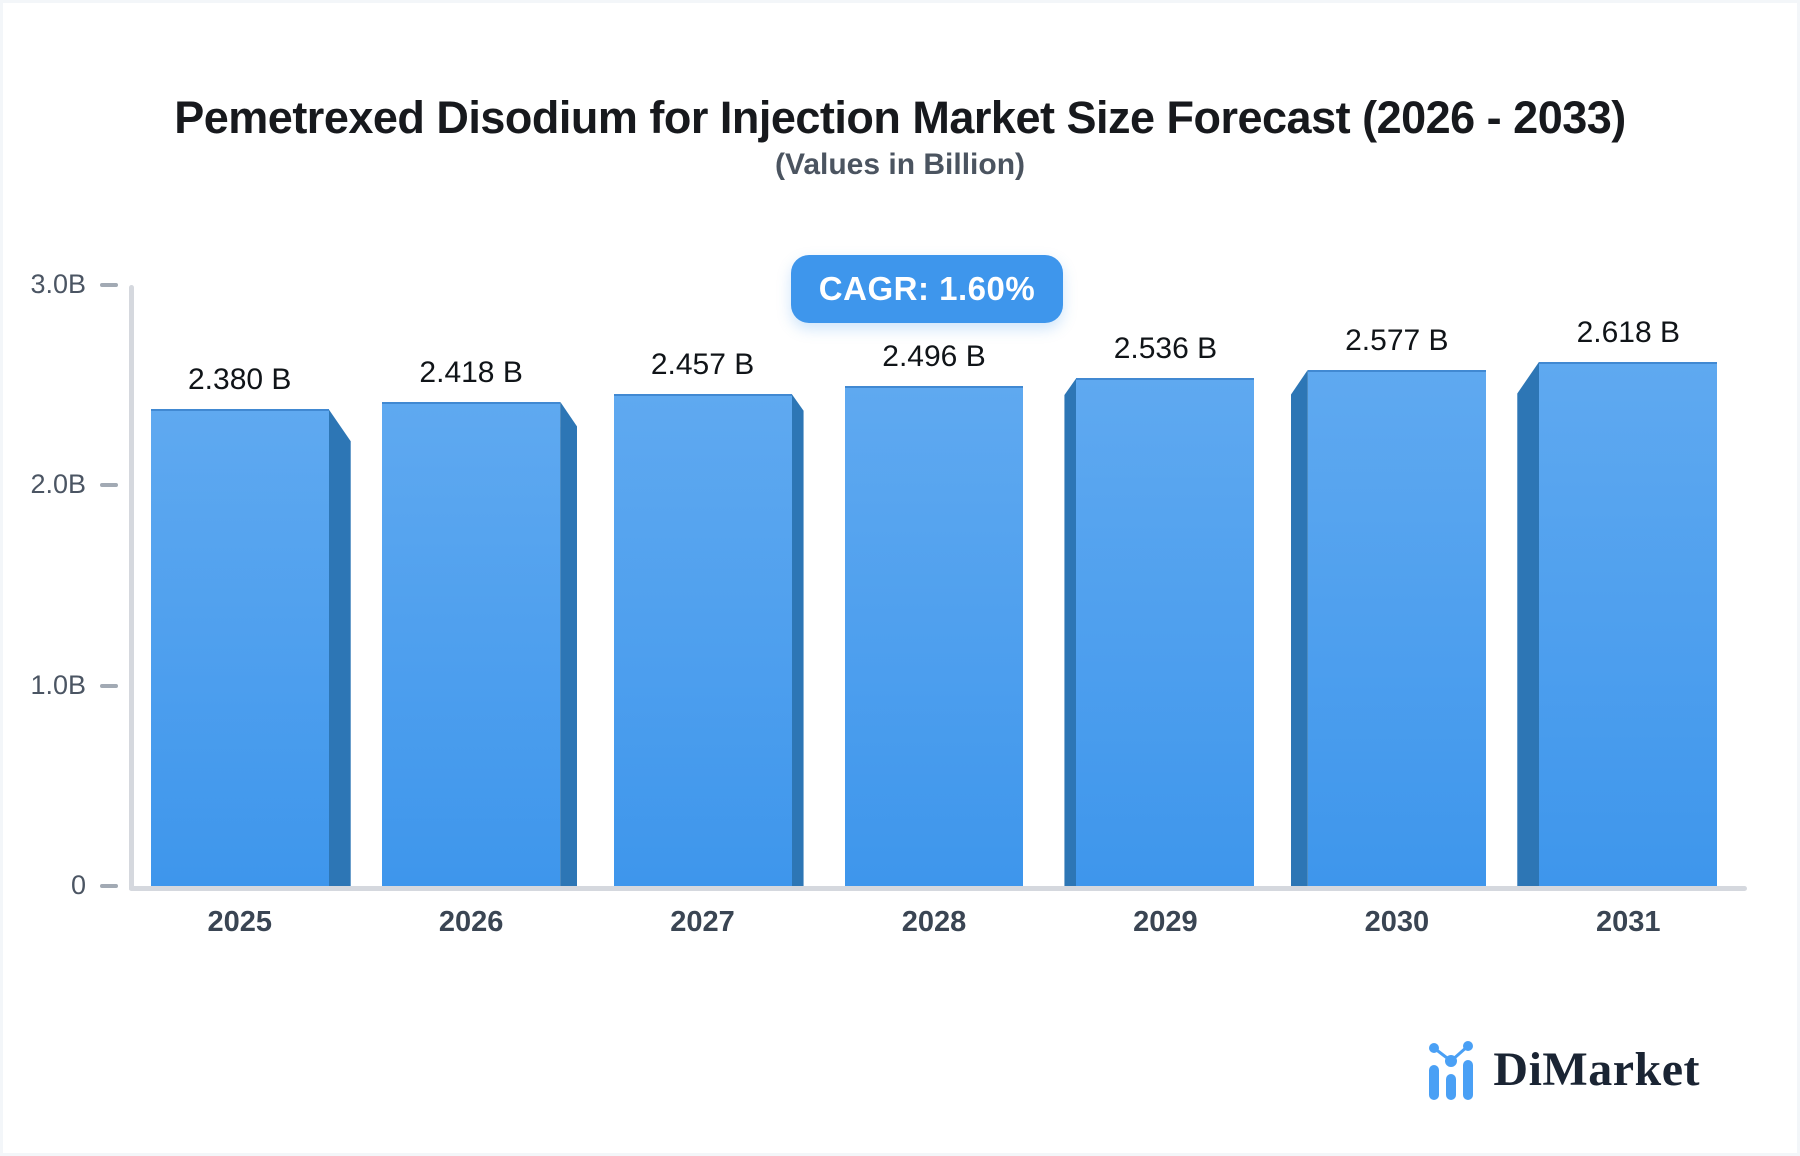  Describe the element at coordinates (1451, 1070) in the screenshot. I see `bar-chart-trend-icon` at that location.